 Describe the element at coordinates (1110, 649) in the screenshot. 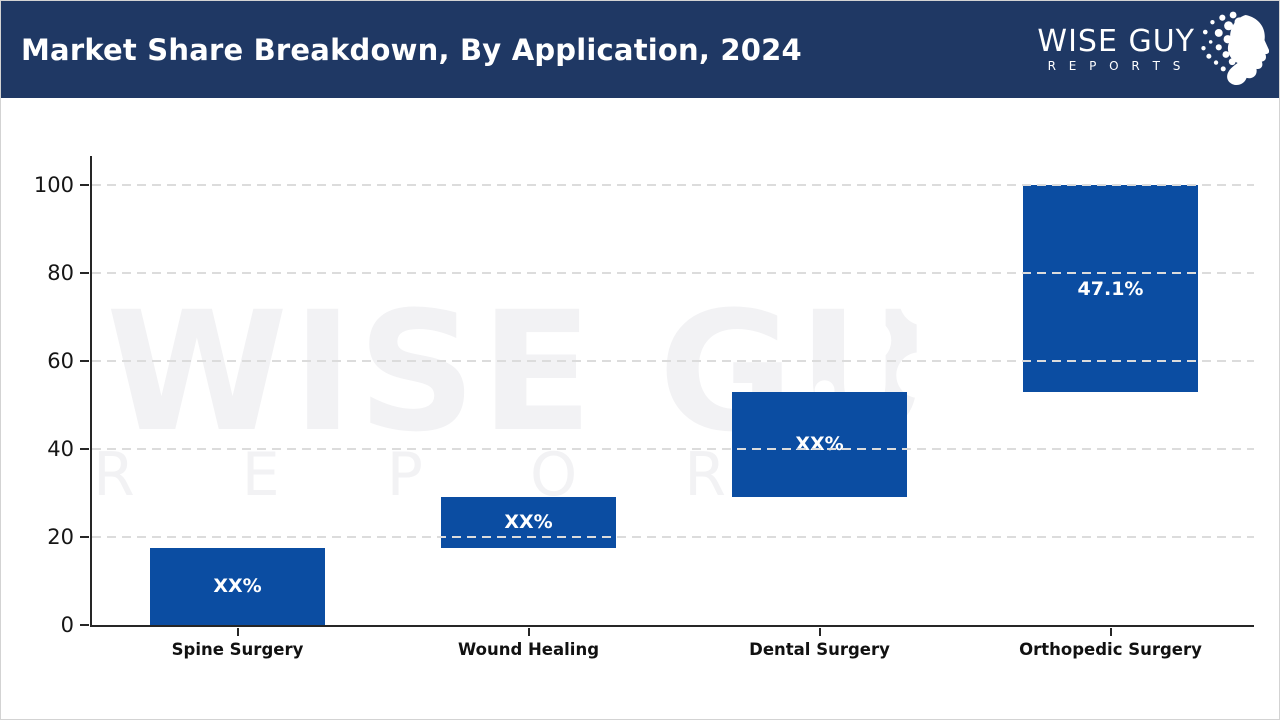

I see `x-category-label: Orthopedic Surgery` at that location.